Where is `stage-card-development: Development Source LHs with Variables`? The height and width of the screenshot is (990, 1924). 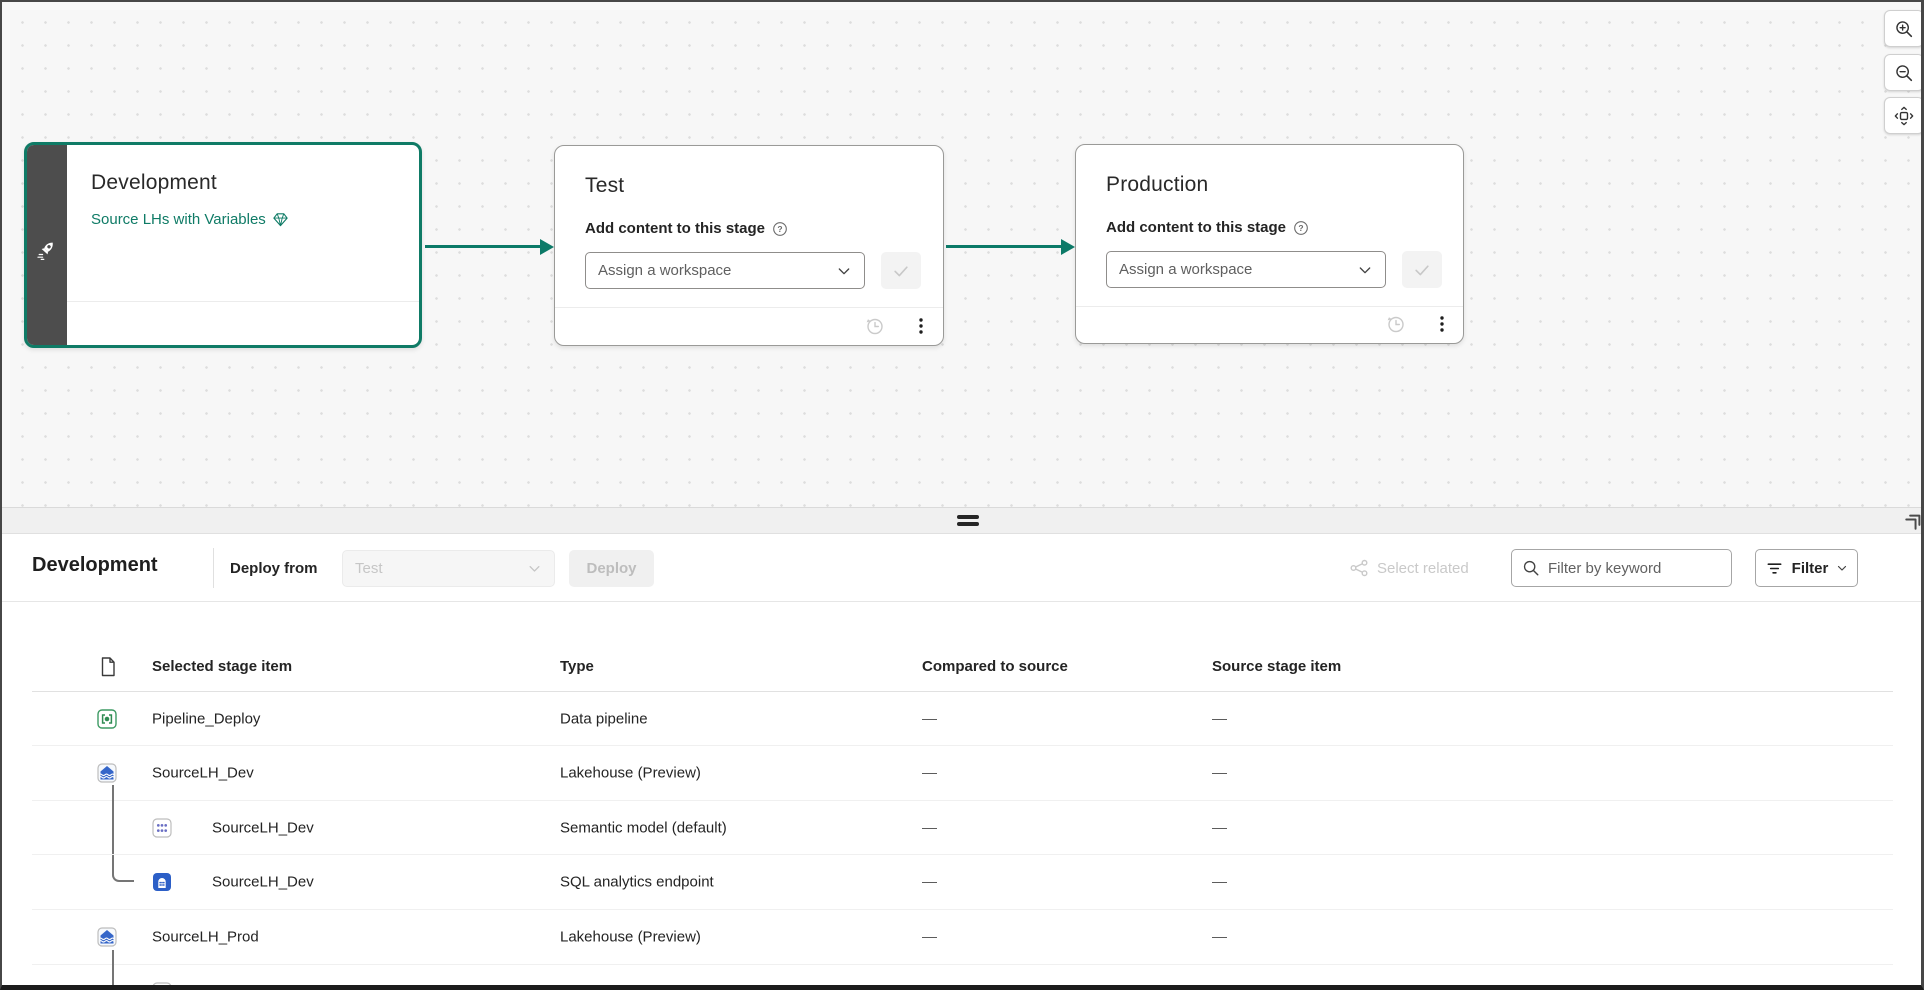 stage-card-development: Development Source LHs with Variables is located at coordinates (223, 245).